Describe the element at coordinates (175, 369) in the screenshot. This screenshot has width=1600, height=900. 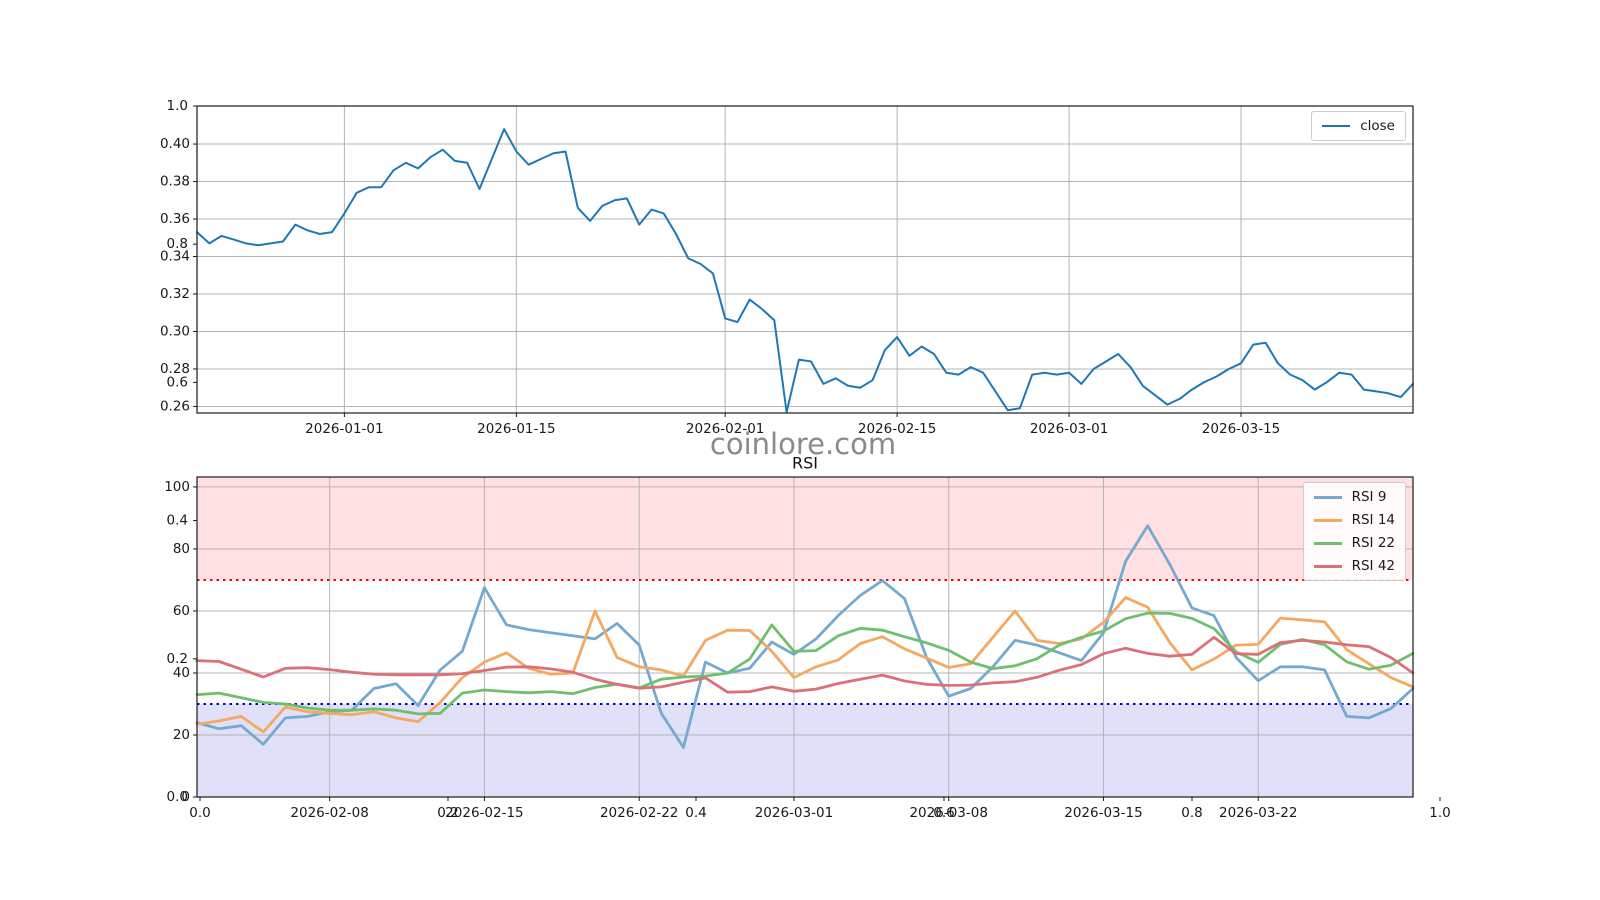
I see `y-tick-label: 0.28` at that location.